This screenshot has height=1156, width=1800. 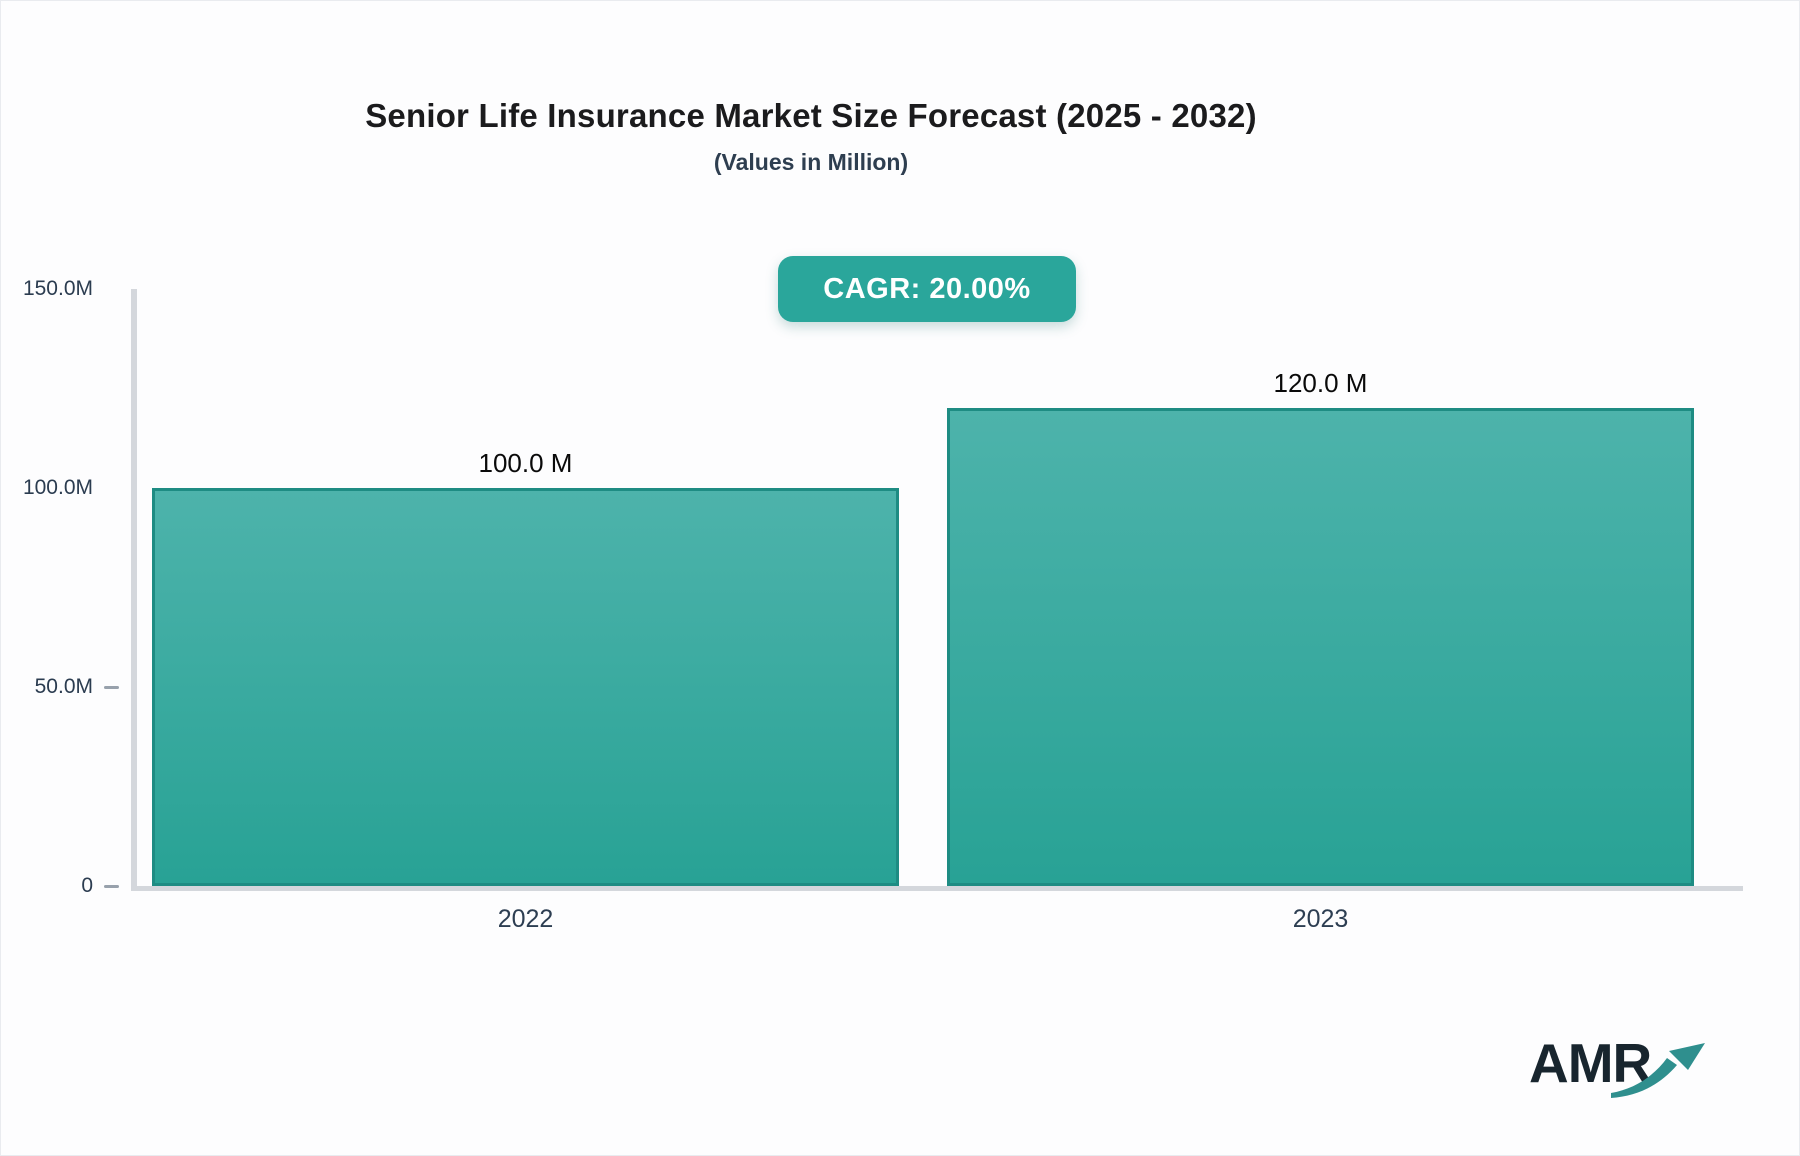 What do you see at coordinates (525, 919) in the screenshot?
I see `x-axis-label: 2022` at bounding box center [525, 919].